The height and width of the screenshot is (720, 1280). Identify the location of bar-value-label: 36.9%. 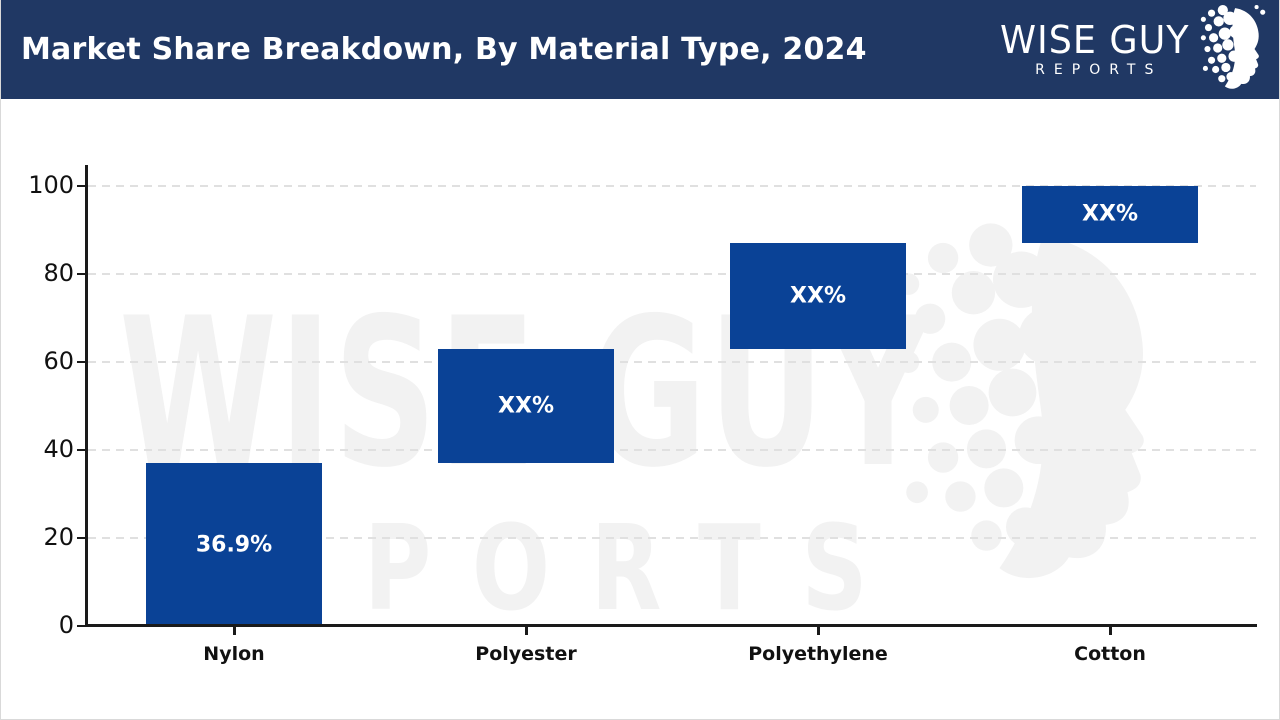
(234, 545).